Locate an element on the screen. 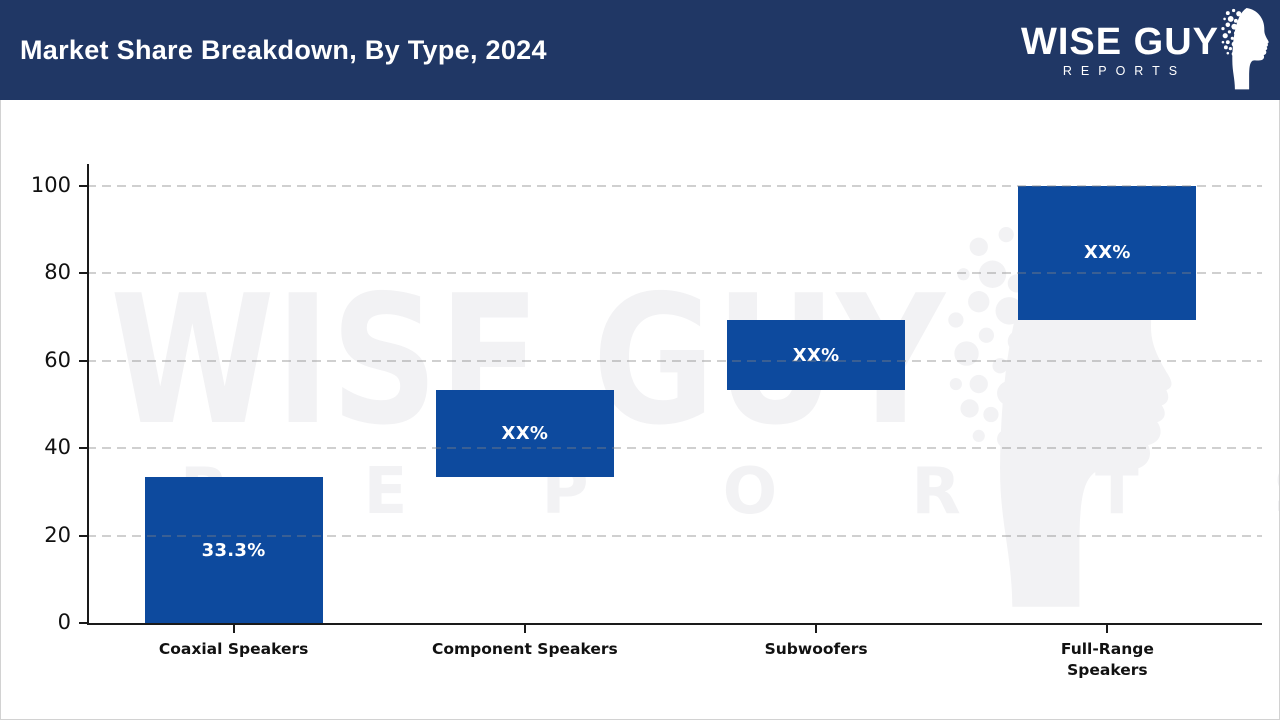 The height and width of the screenshot is (720, 1280). logo-face-icon is located at coordinates (1245, 48).